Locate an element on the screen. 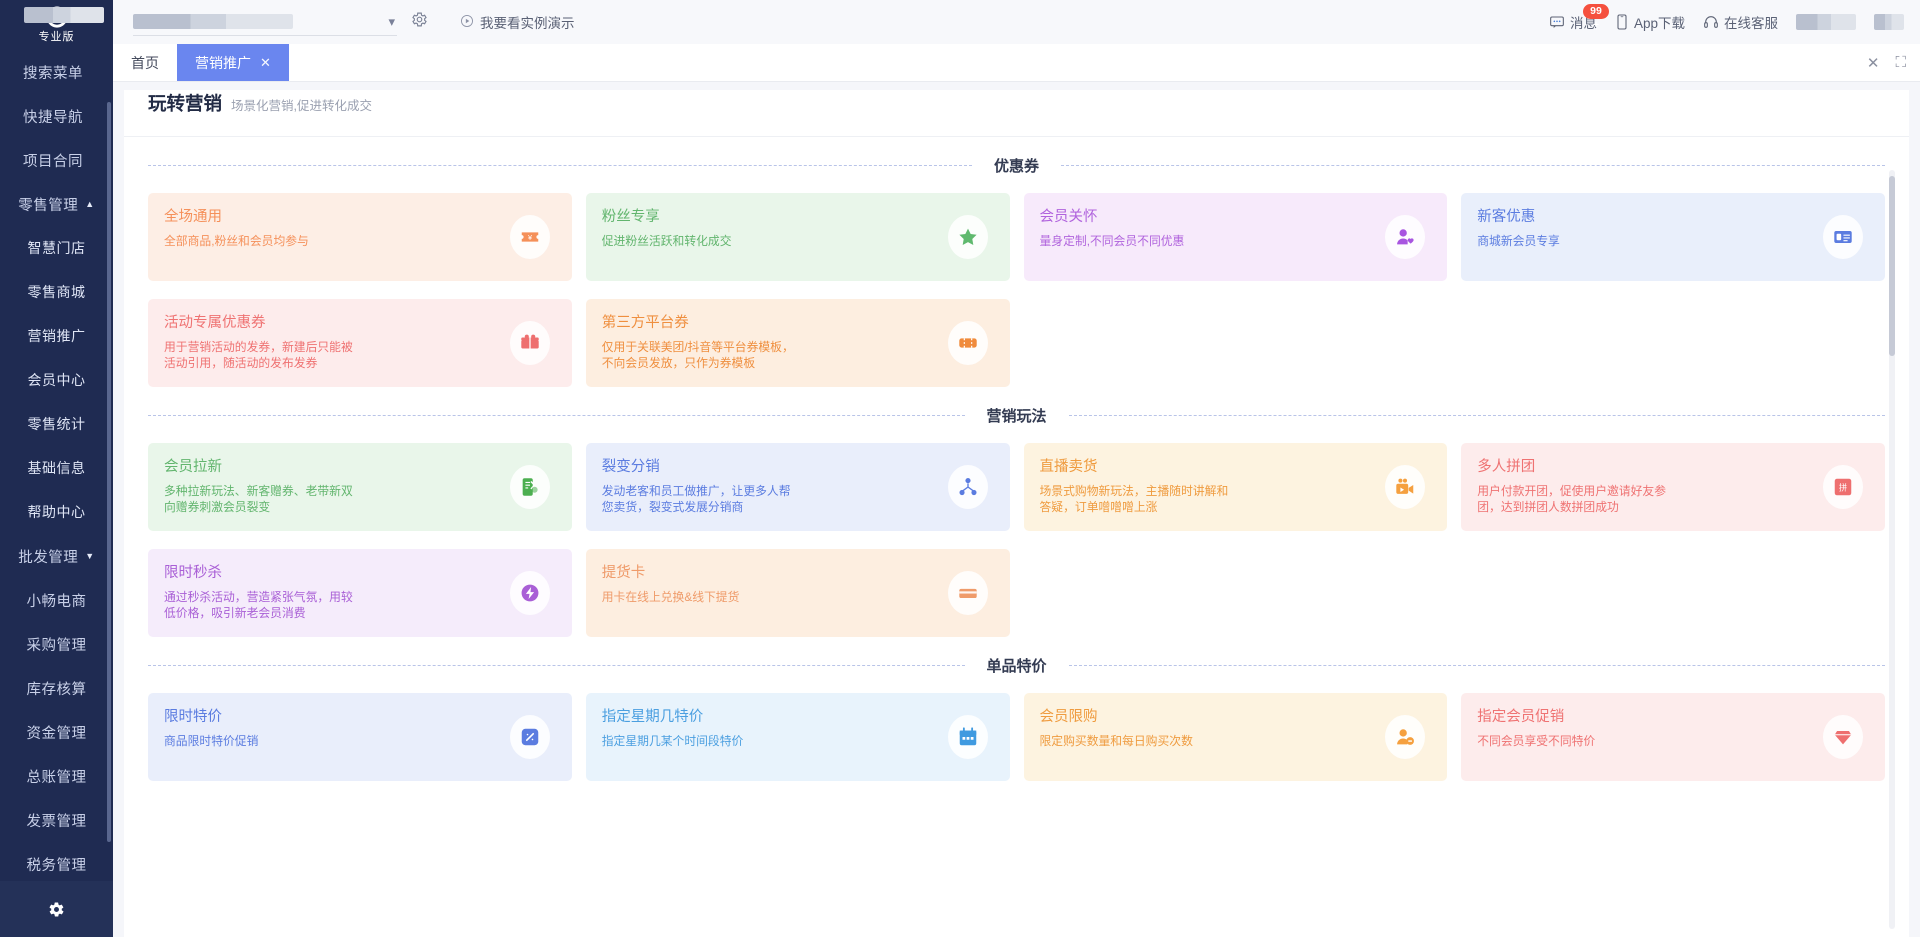 This screenshot has width=1920, height=937. topbar: ▾ 我要看实例演示 is located at coordinates (1016, 22).